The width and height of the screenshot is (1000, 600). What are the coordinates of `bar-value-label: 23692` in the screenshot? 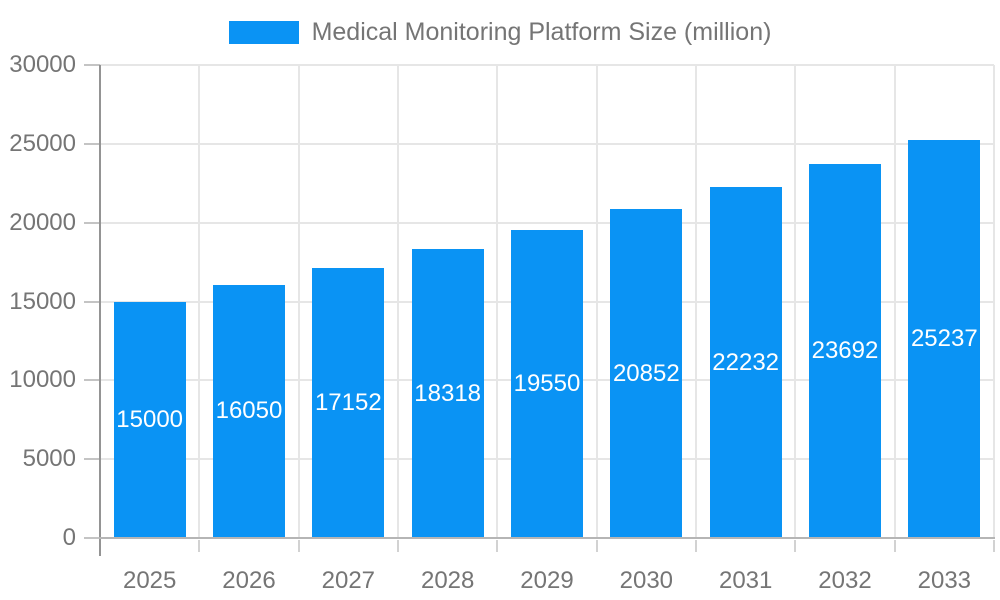 It's located at (845, 351).